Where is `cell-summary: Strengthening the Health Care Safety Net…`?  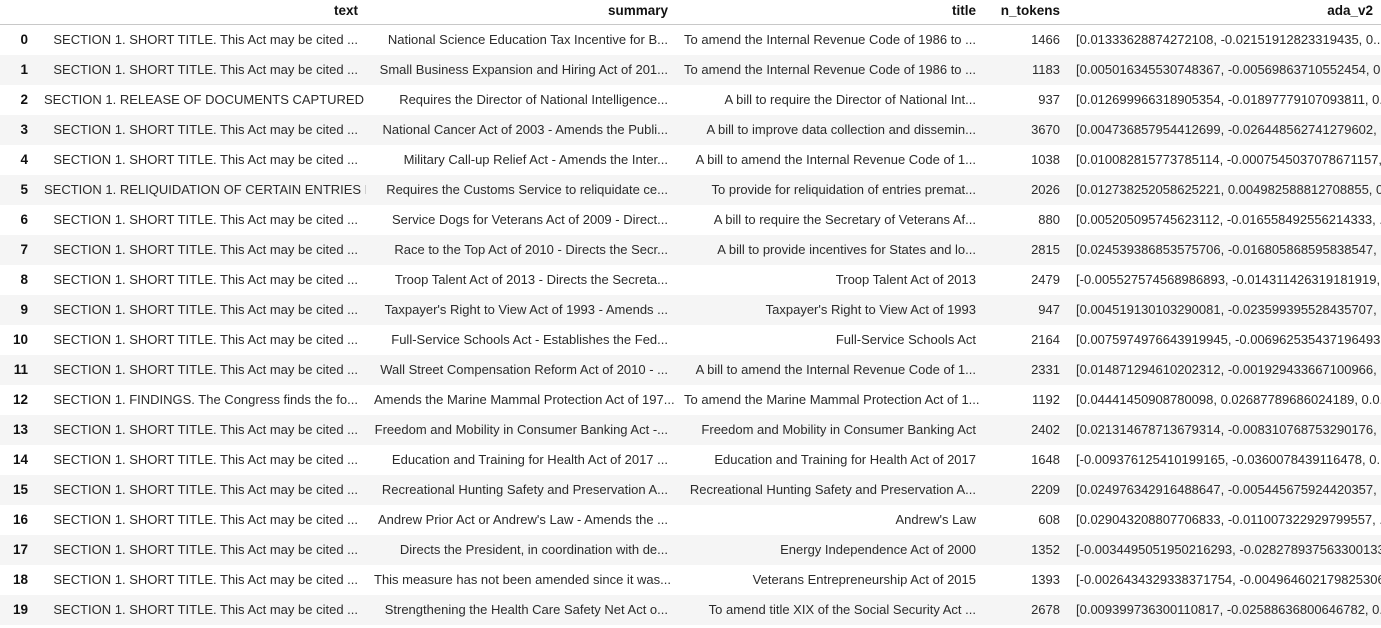
cell-summary: Strengthening the Health Care Safety Net… is located at coordinates (526, 609).